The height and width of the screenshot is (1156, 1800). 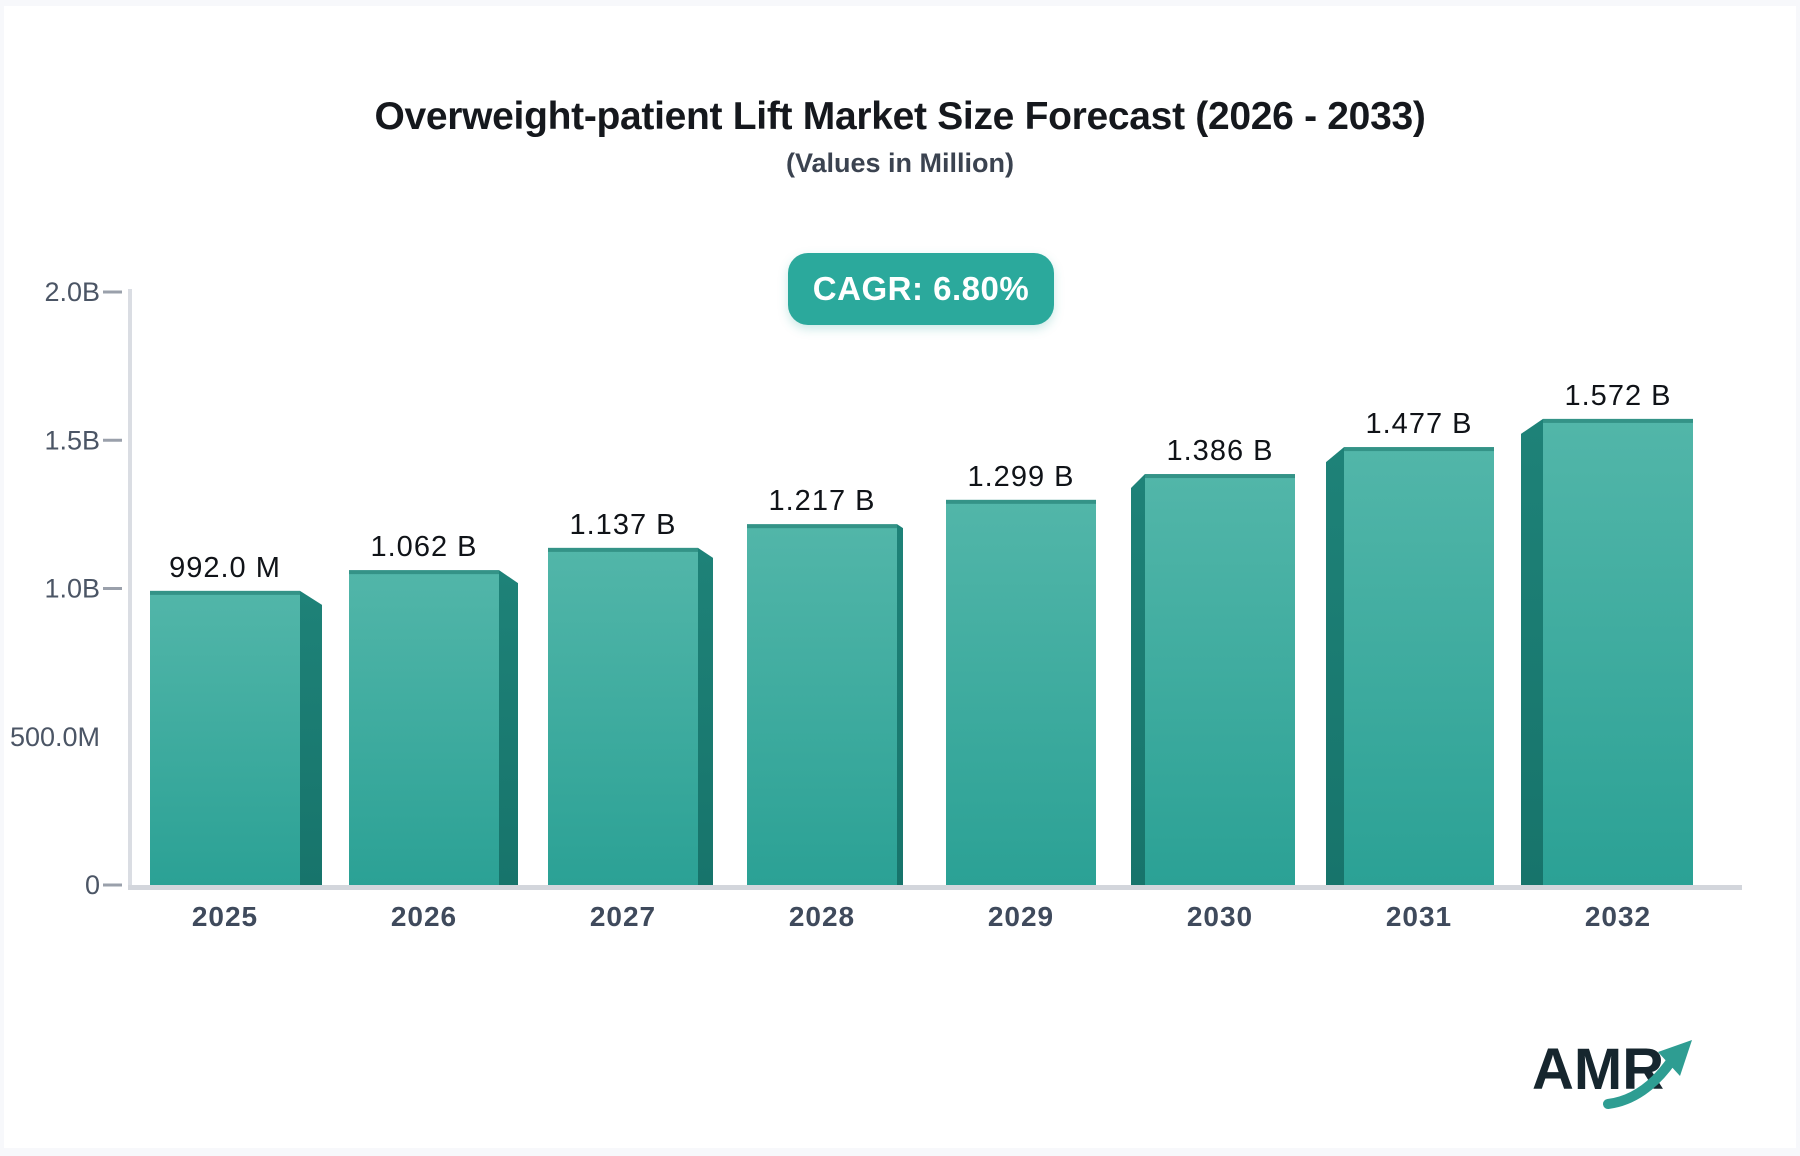 I want to click on y-axis-tick-label: 1.0B, so click(x=72, y=589).